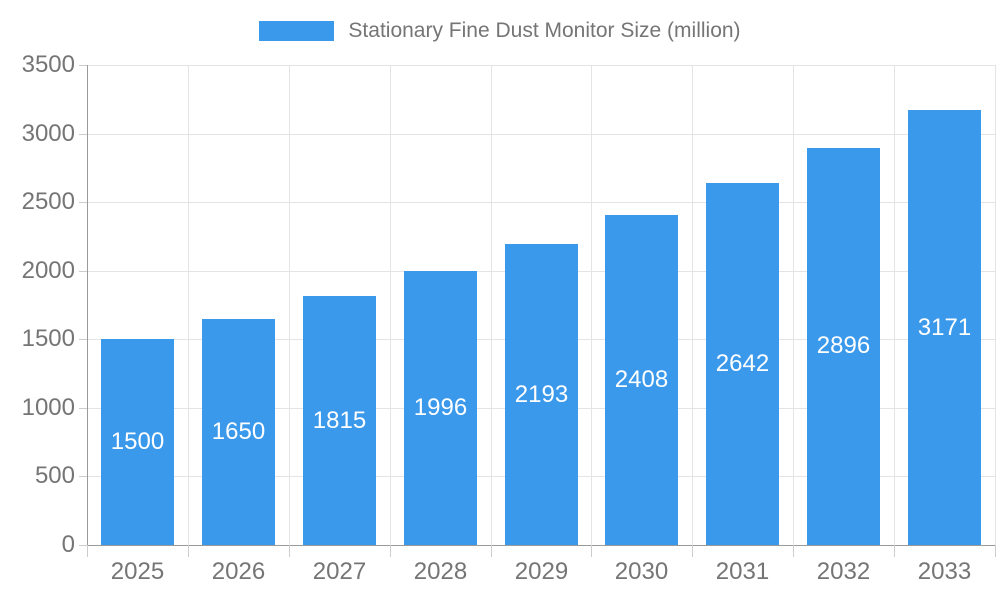  What do you see at coordinates (742, 571) in the screenshot?
I see `x-axis-label: 2031` at bounding box center [742, 571].